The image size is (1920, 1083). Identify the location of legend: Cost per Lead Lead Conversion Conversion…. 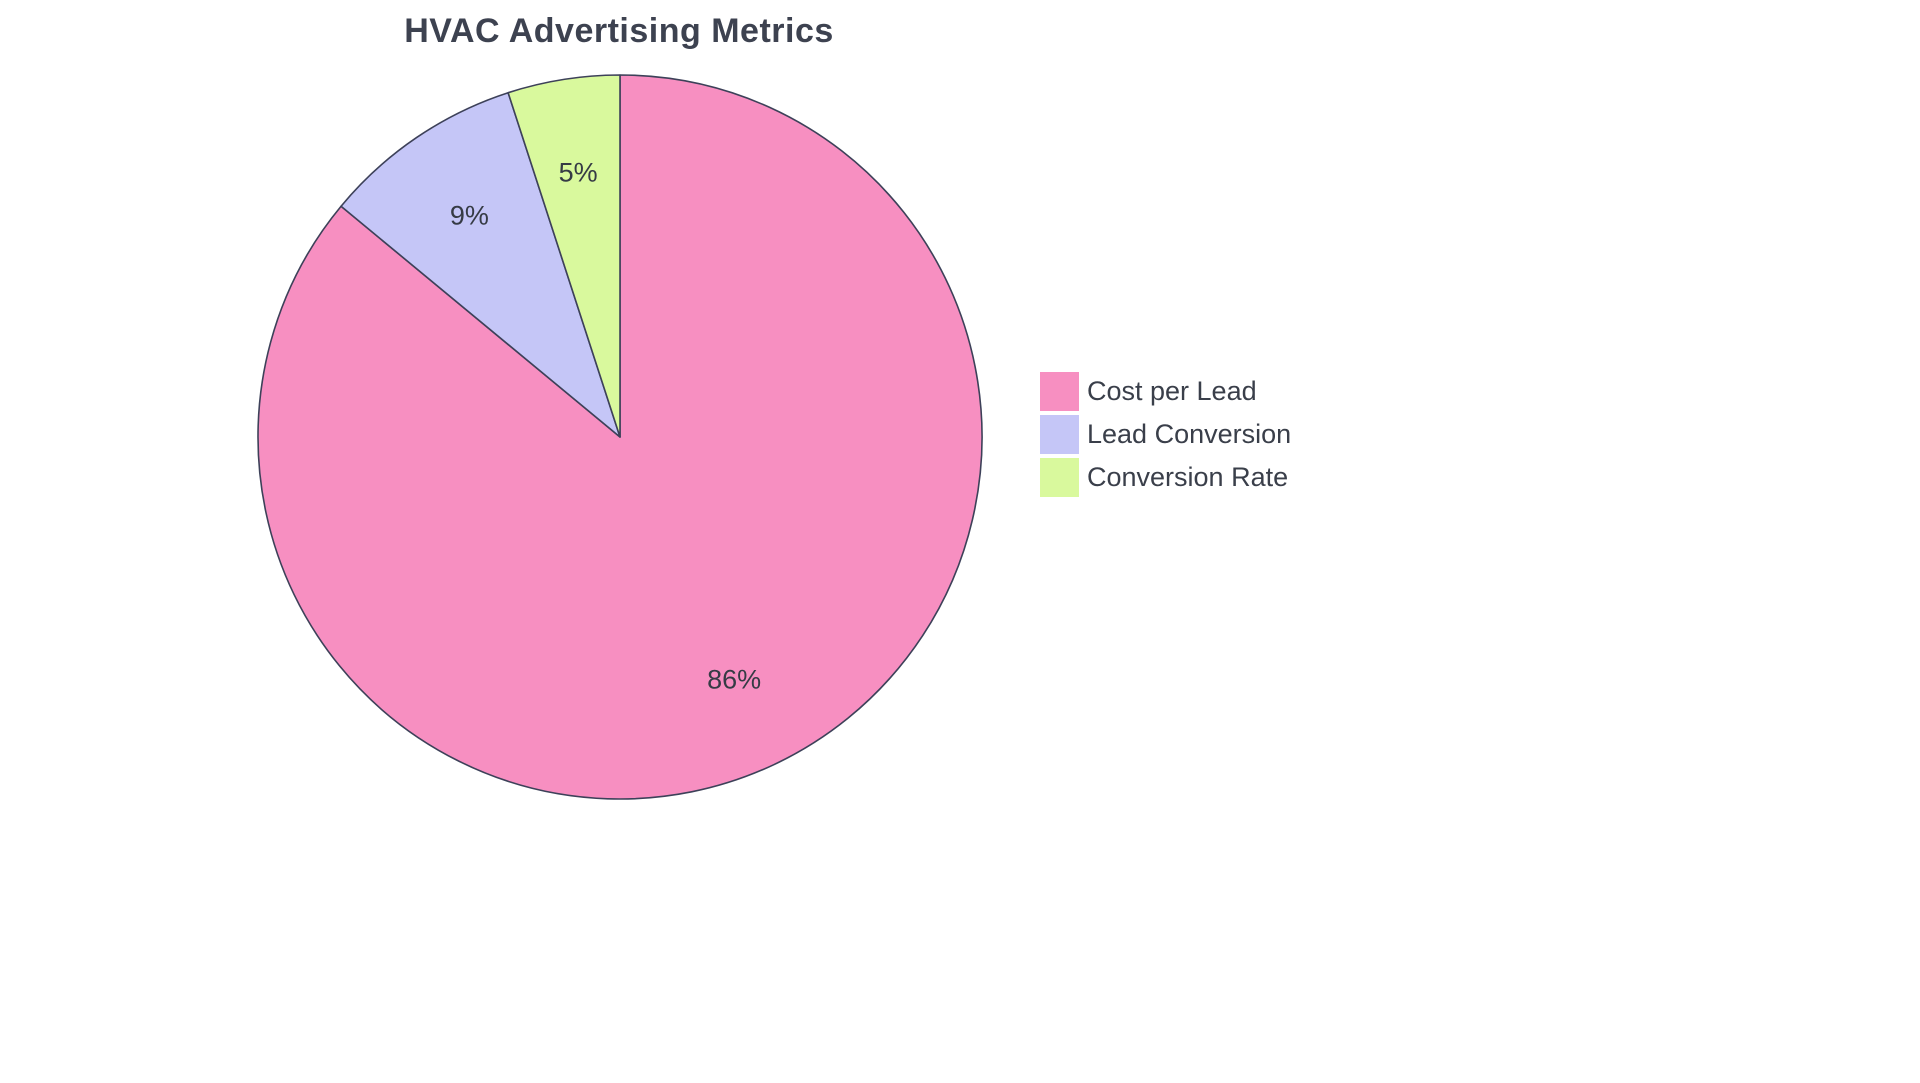
(1165, 434).